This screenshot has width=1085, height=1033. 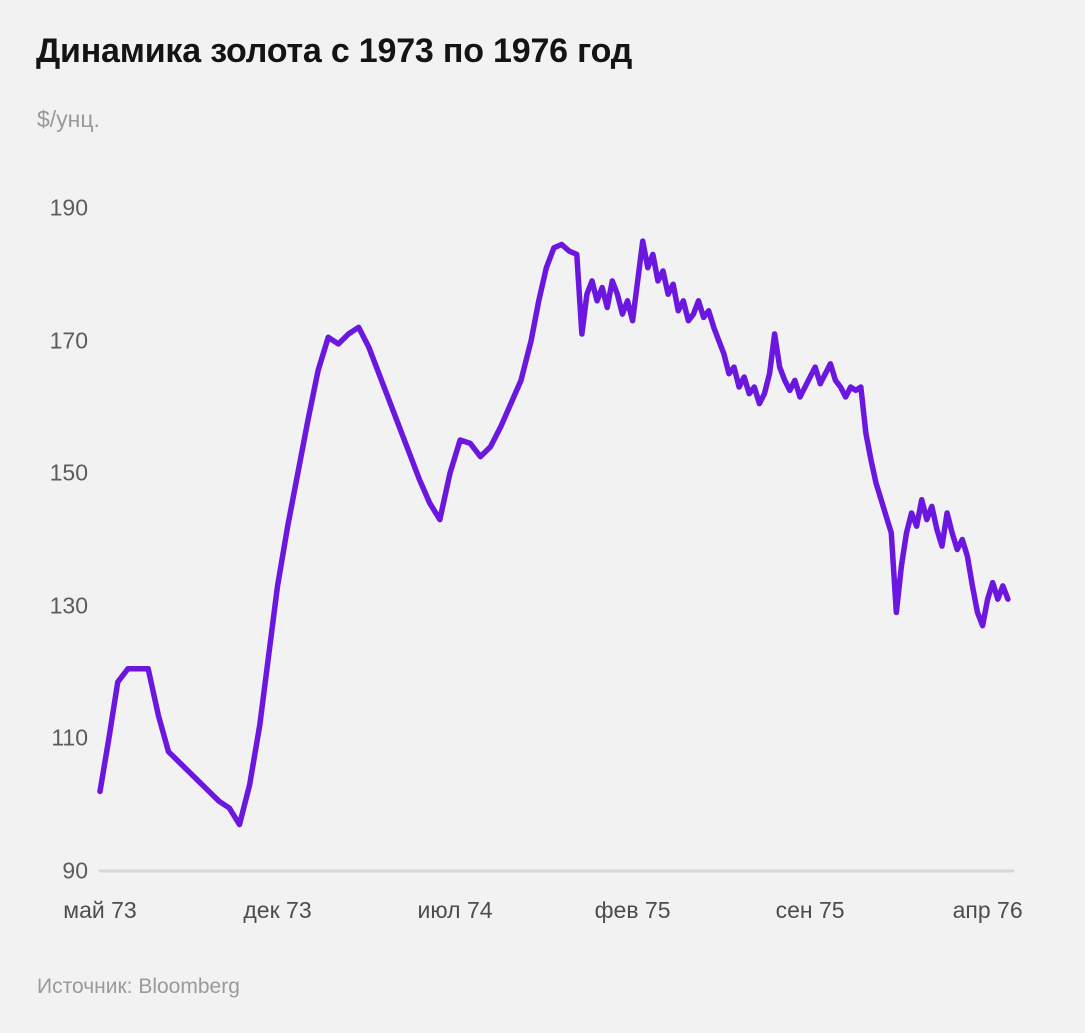 I want to click on x-tick-label: сен 75, so click(x=810, y=910).